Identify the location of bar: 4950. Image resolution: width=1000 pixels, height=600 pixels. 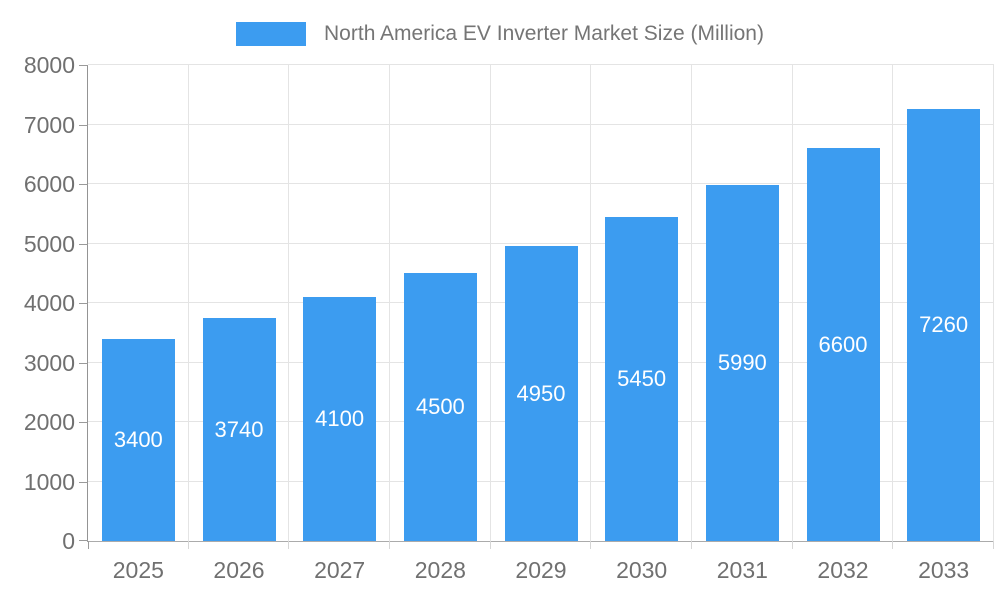
(541, 393).